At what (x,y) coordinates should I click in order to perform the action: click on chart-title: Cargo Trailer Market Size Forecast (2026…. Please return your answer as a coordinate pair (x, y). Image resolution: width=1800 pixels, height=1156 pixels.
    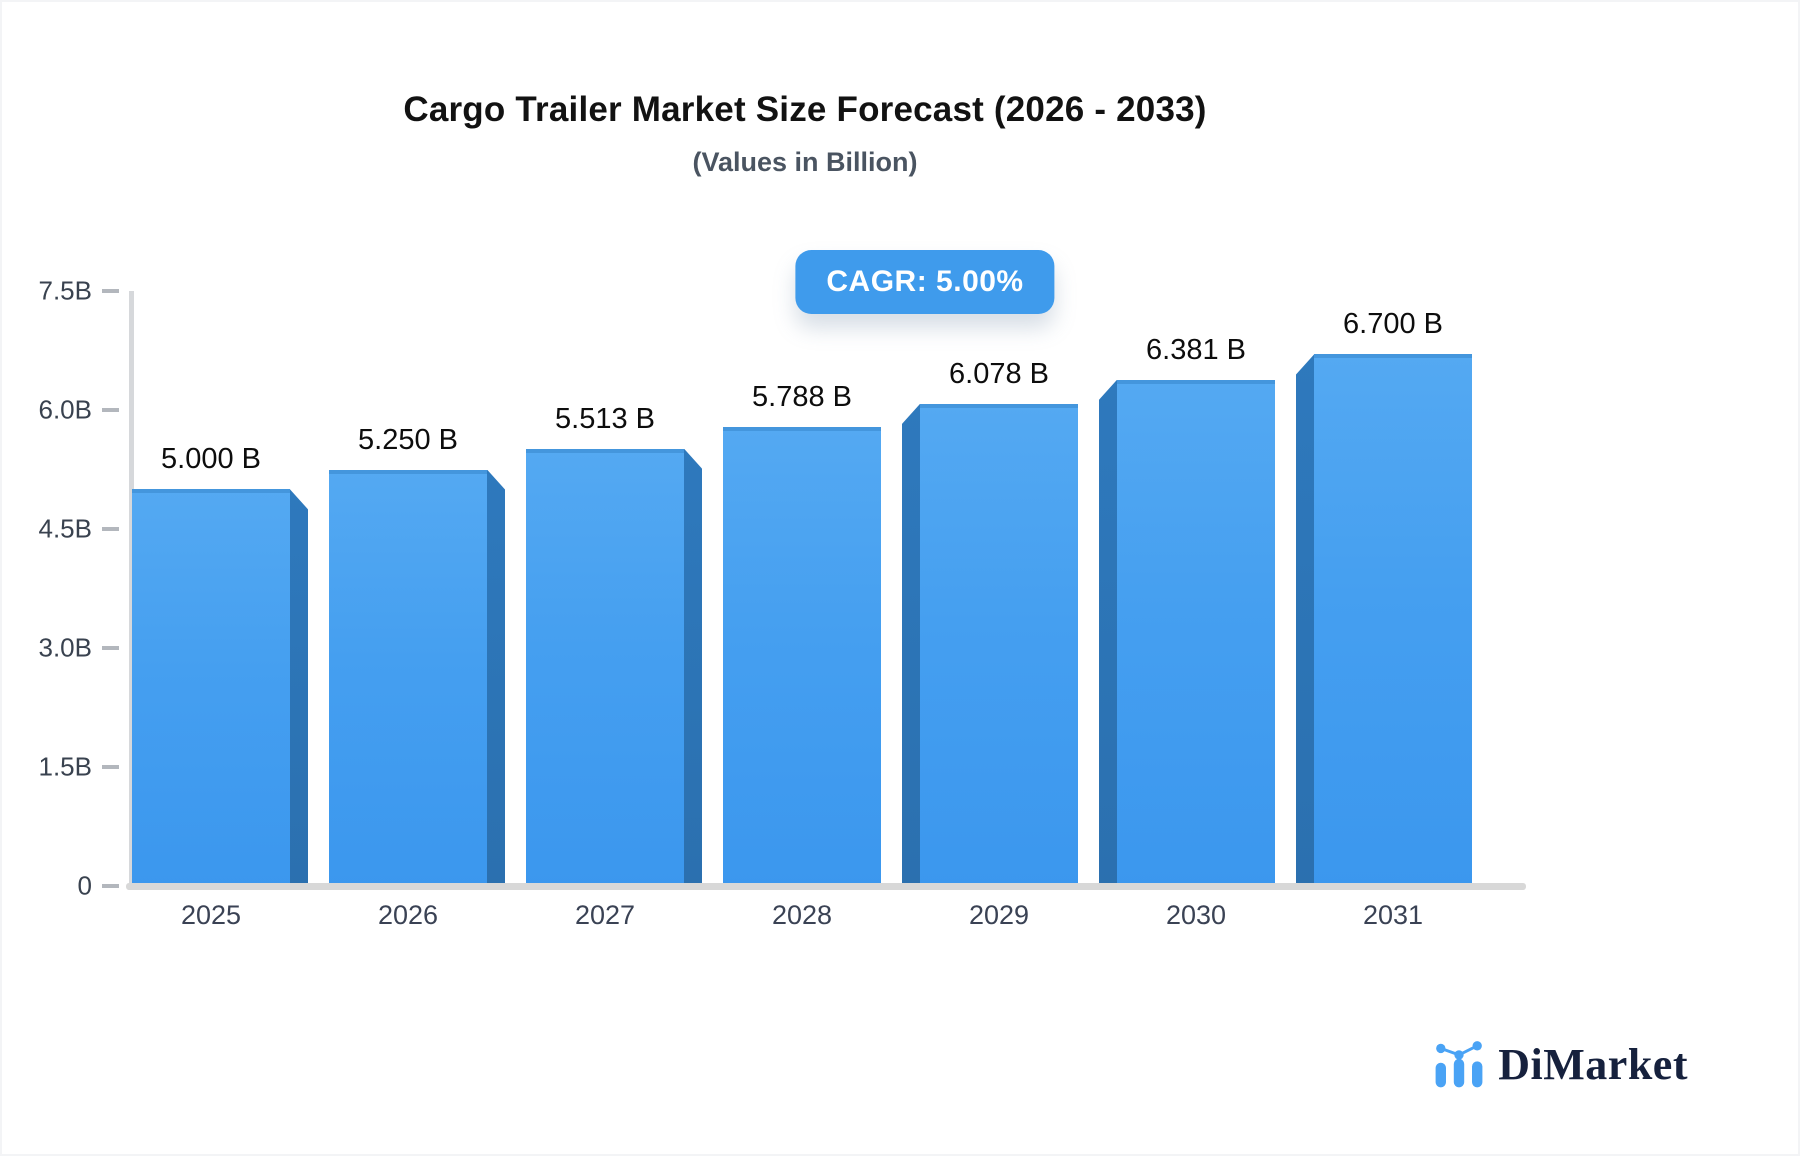
    Looking at the image, I should click on (805, 109).